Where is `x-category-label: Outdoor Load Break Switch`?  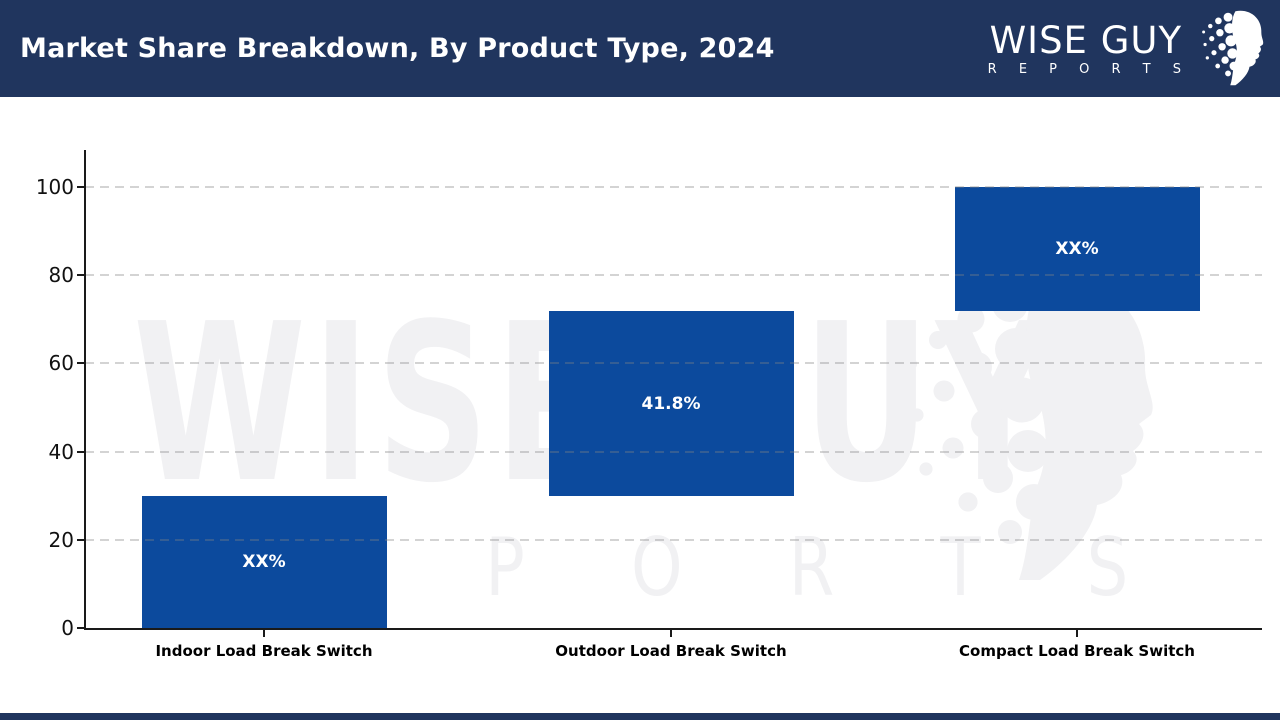
x-category-label: Outdoor Load Break Switch is located at coordinates (671, 651).